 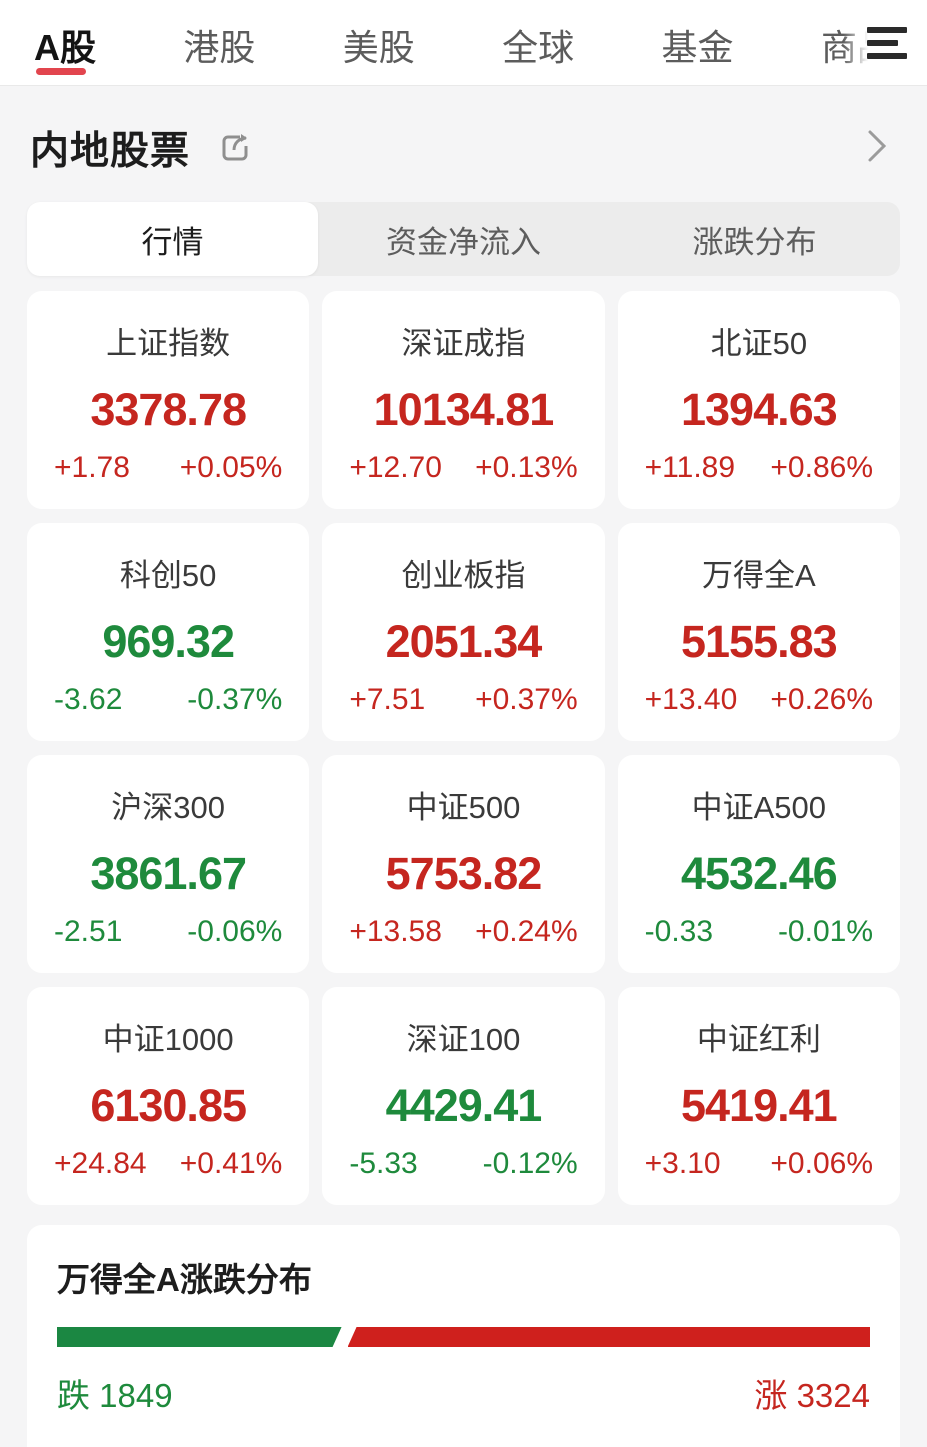 What do you see at coordinates (168, 641) in the screenshot?
I see `index-value: 969.32` at bounding box center [168, 641].